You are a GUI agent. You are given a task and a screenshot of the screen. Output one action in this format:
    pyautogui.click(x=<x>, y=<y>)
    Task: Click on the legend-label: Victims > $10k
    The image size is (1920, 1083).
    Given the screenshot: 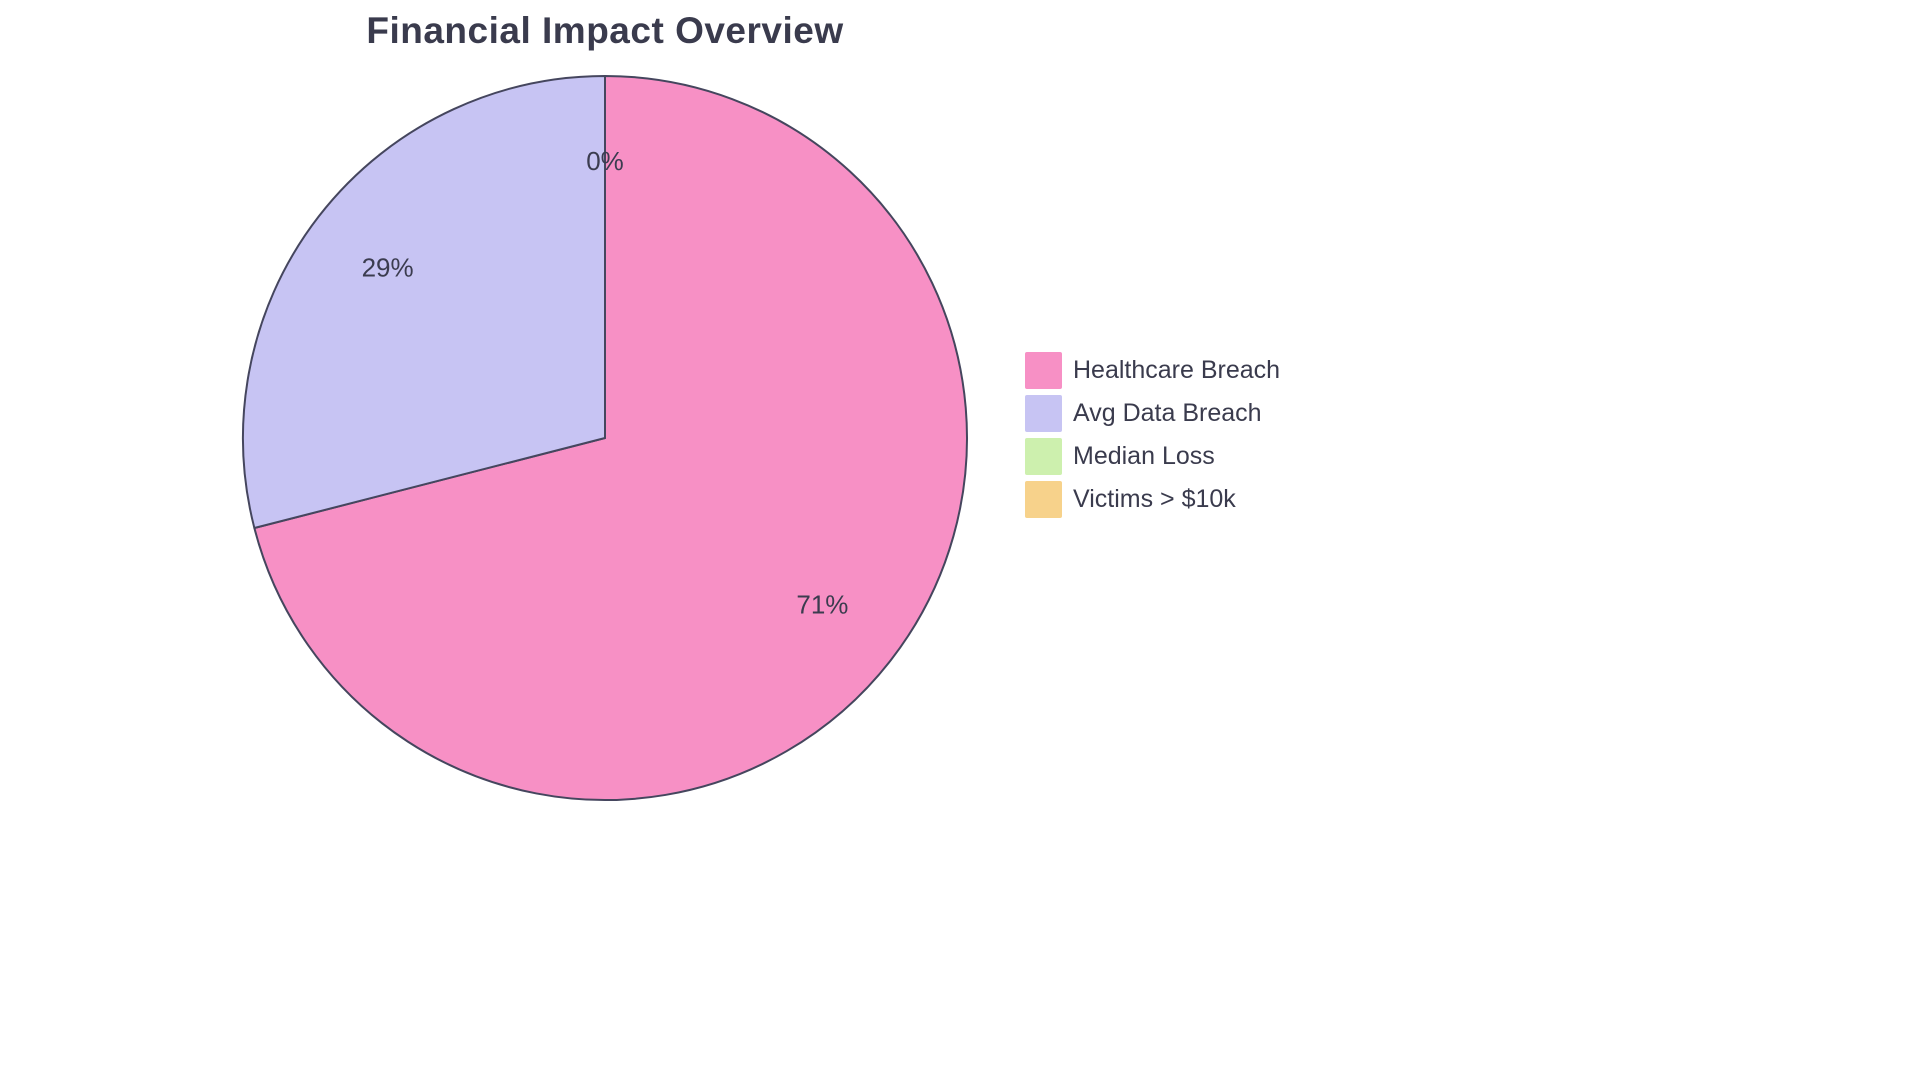 What is the action you would take?
    pyautogui.click(x=1154, y=499)
    